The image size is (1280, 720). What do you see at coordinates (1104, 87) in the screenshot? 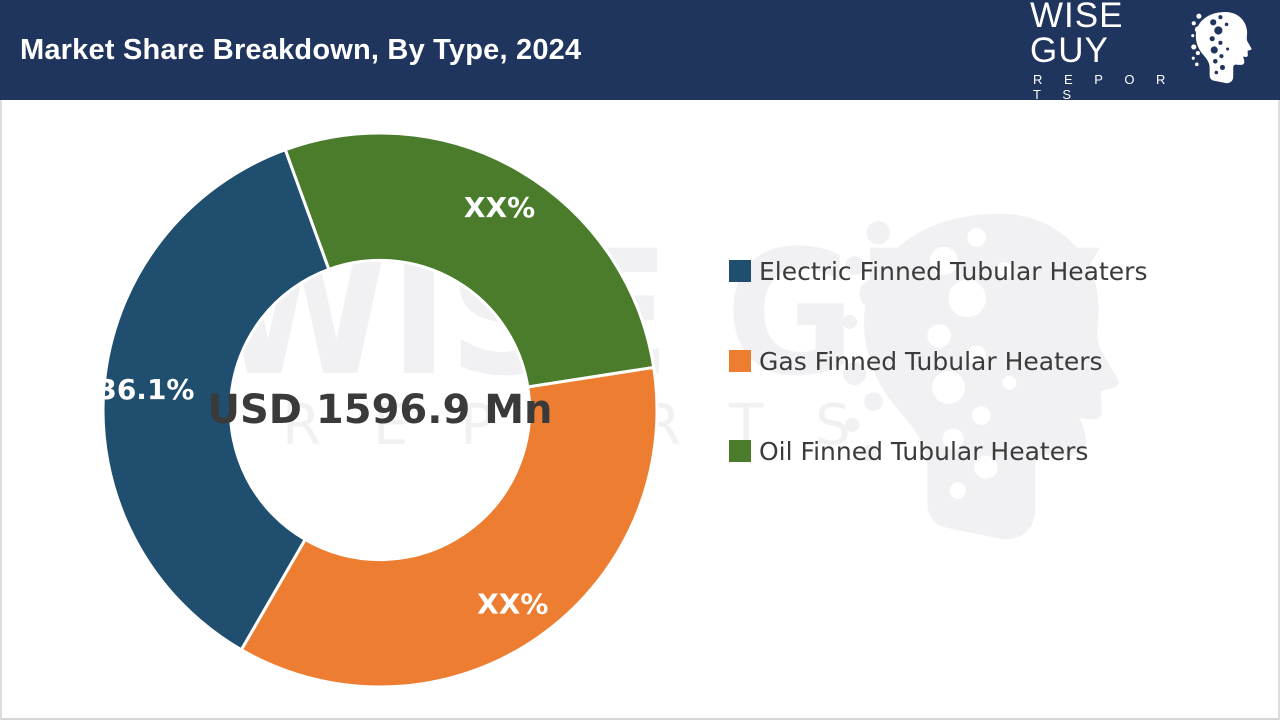
I see `brand-subname: R E P O R T S` at bounding box center [1104, 87].